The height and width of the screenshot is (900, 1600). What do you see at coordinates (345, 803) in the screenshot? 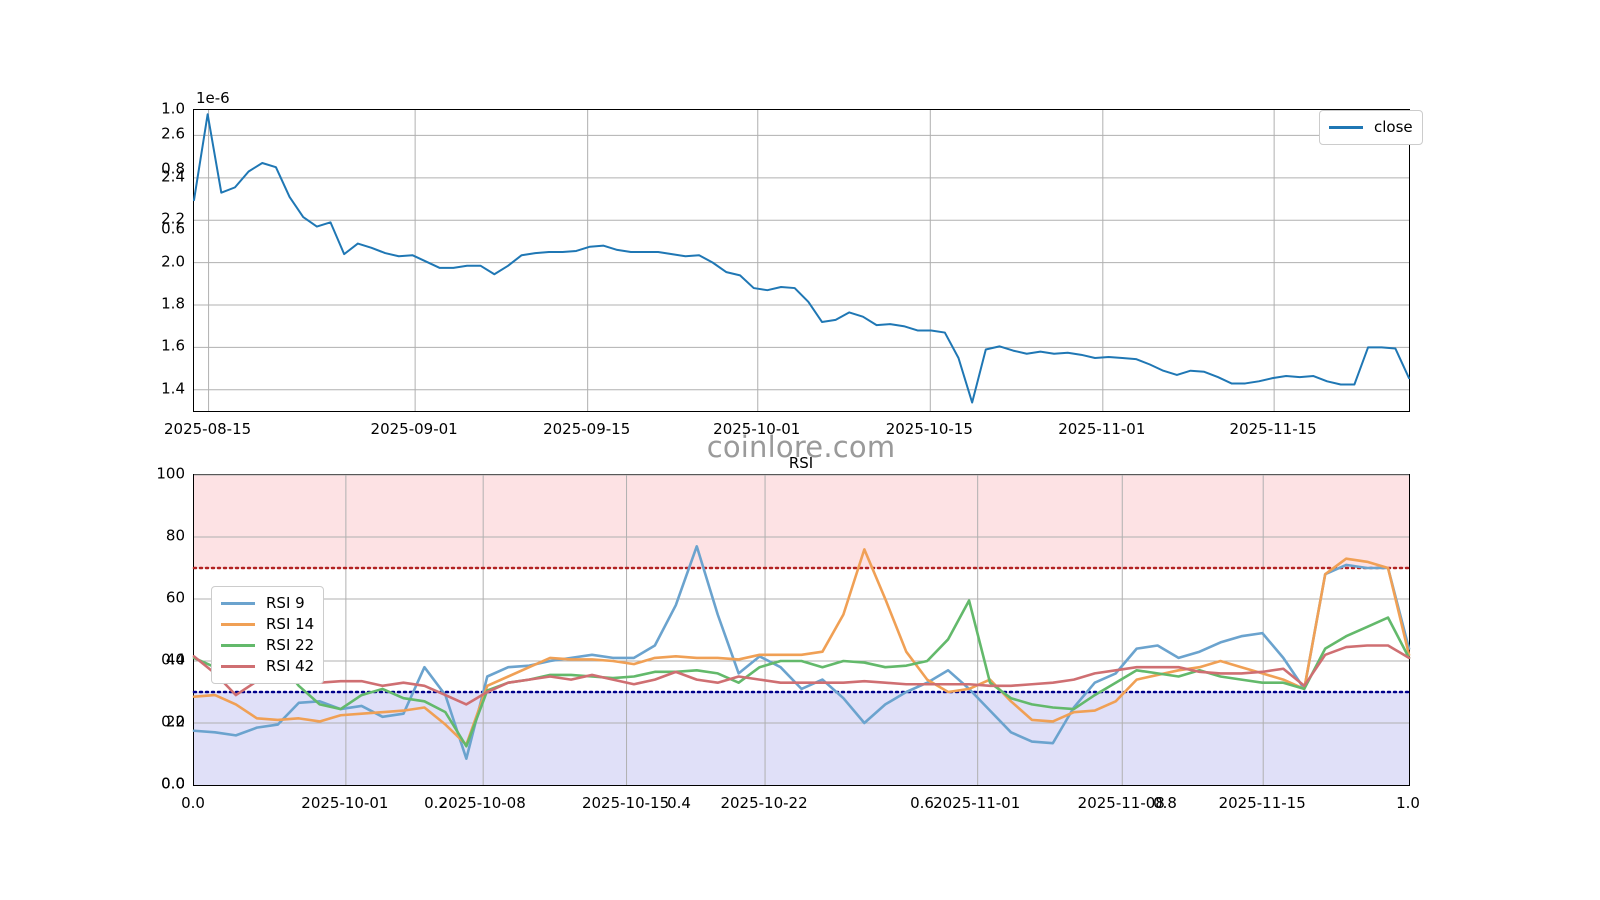
I see `rsi-xtick-0: 2025-10-01` at bounding box center [345, 803].